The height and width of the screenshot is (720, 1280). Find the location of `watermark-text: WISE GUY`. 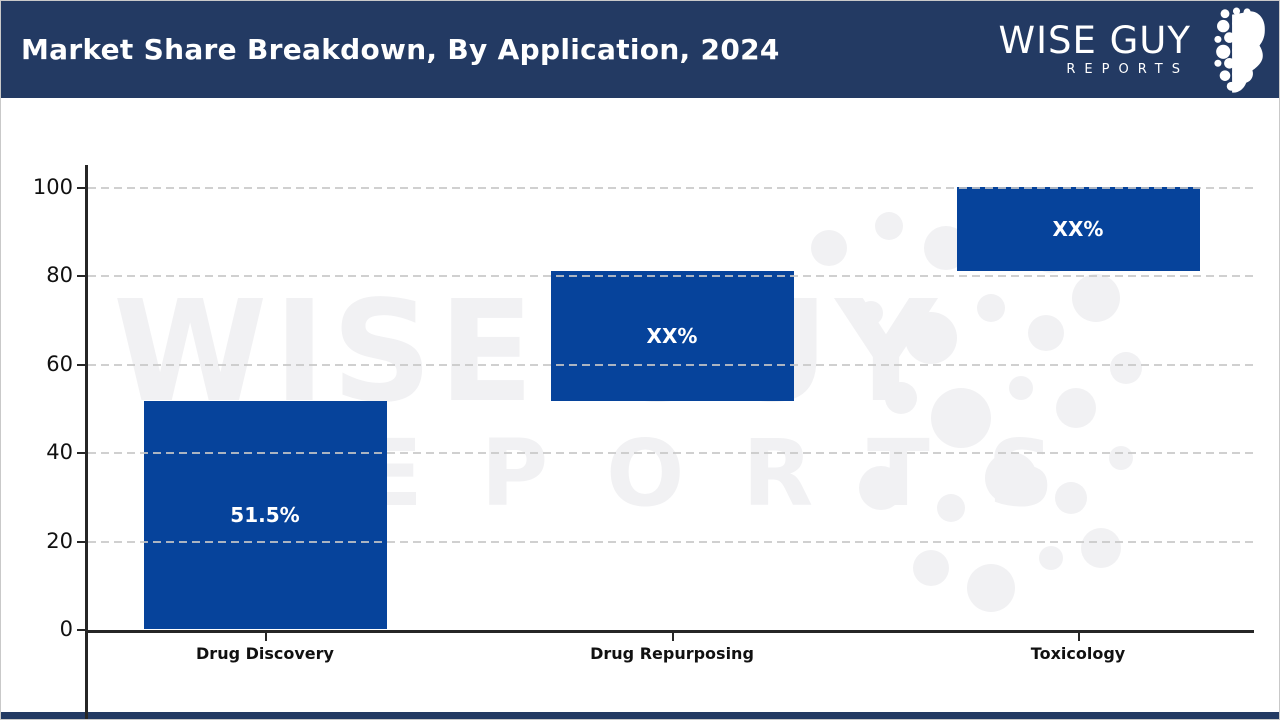

watermark-text: WISE GUY is located at coordinates (528, 352).